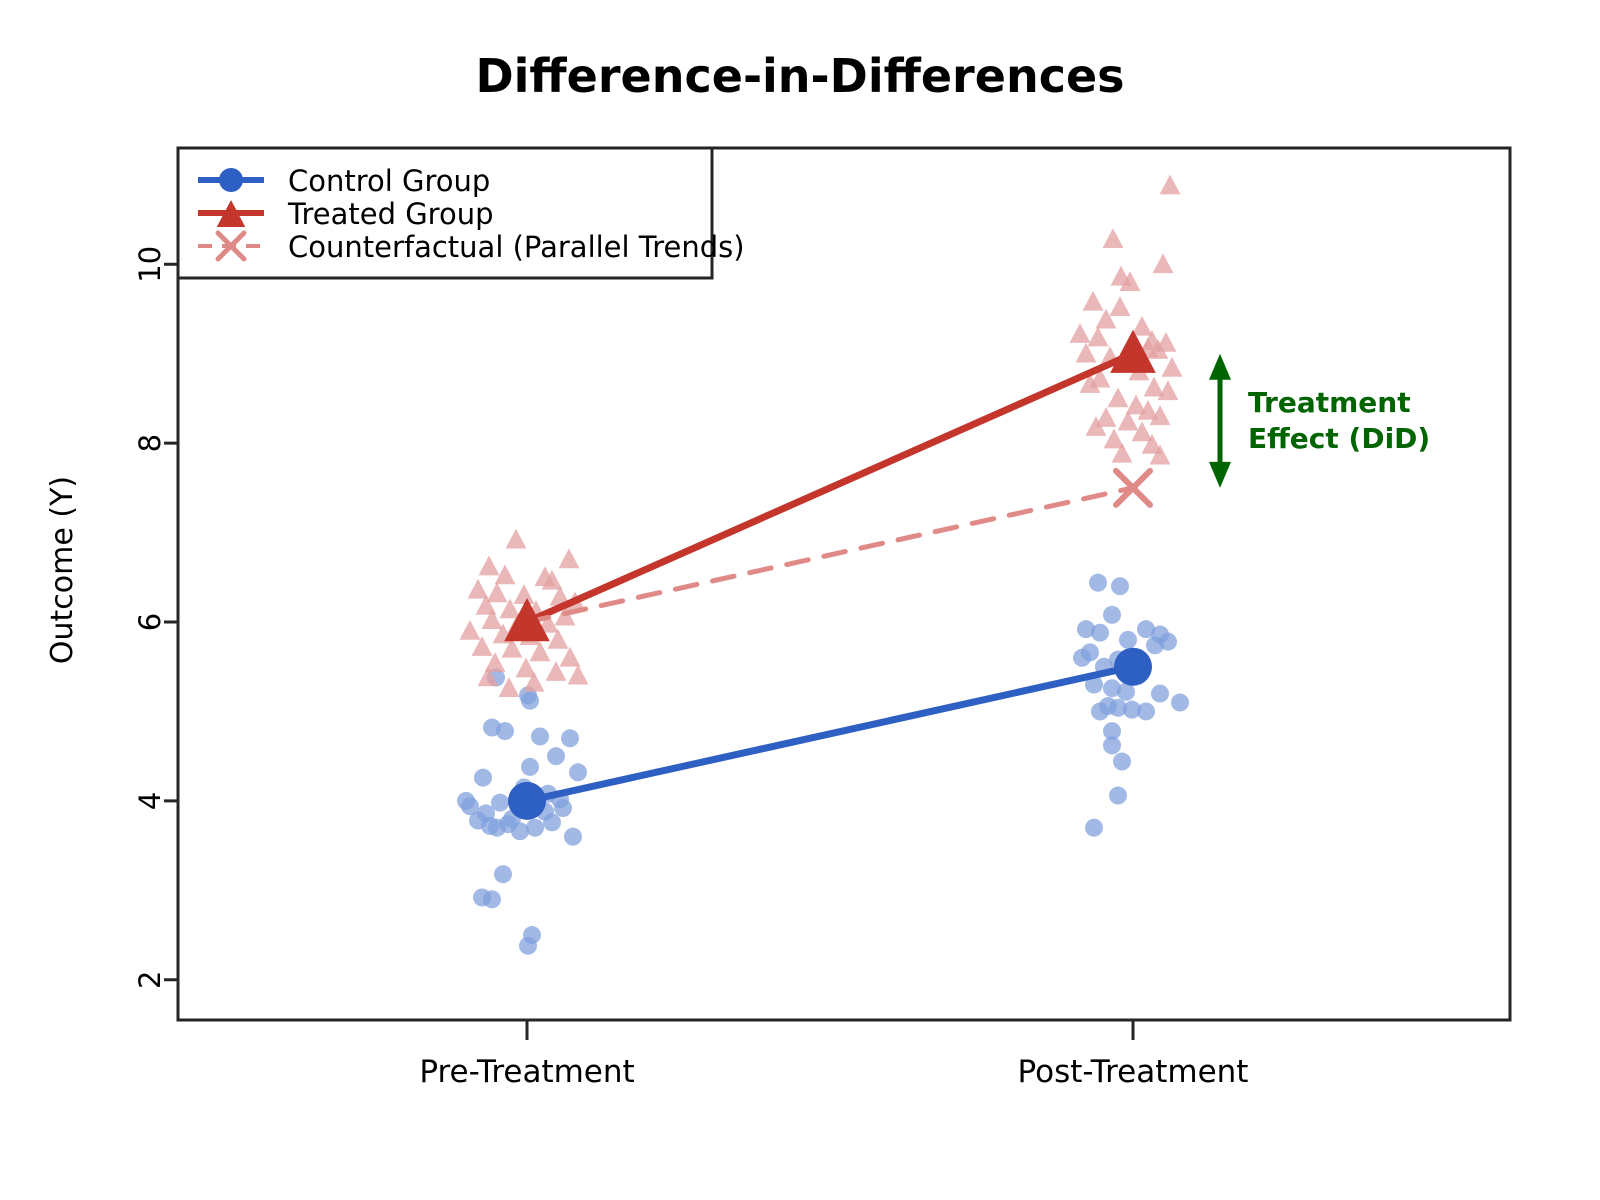 This screenshot has width=1600, height=1200. What do you see at coordinates (150, 264) in the screenshot?
I see `y-tick-label: 10` at bounding box center [150, 264].